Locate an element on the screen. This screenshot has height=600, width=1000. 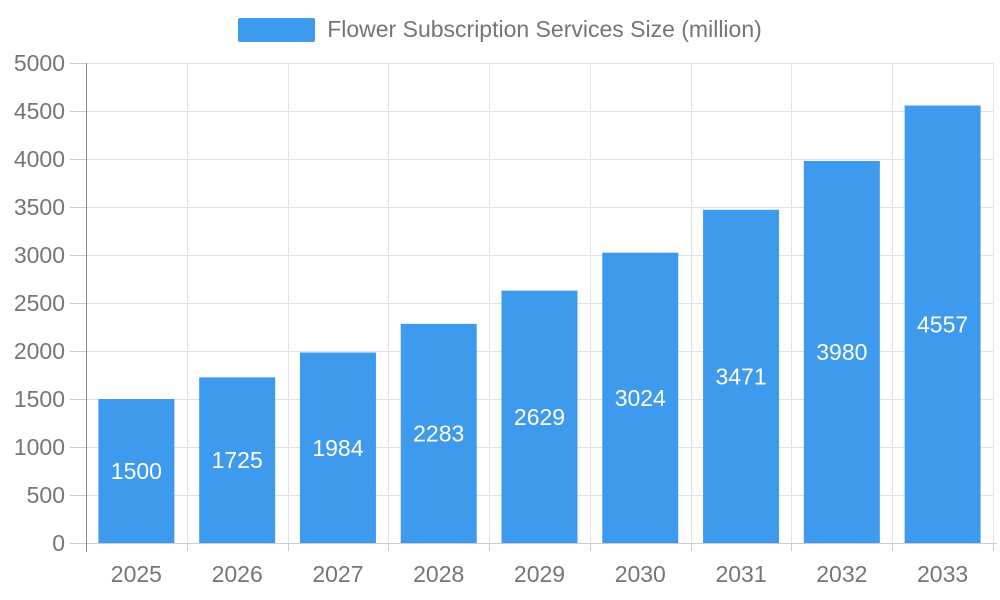
legend-swatch is located at coordinates (277, 29).